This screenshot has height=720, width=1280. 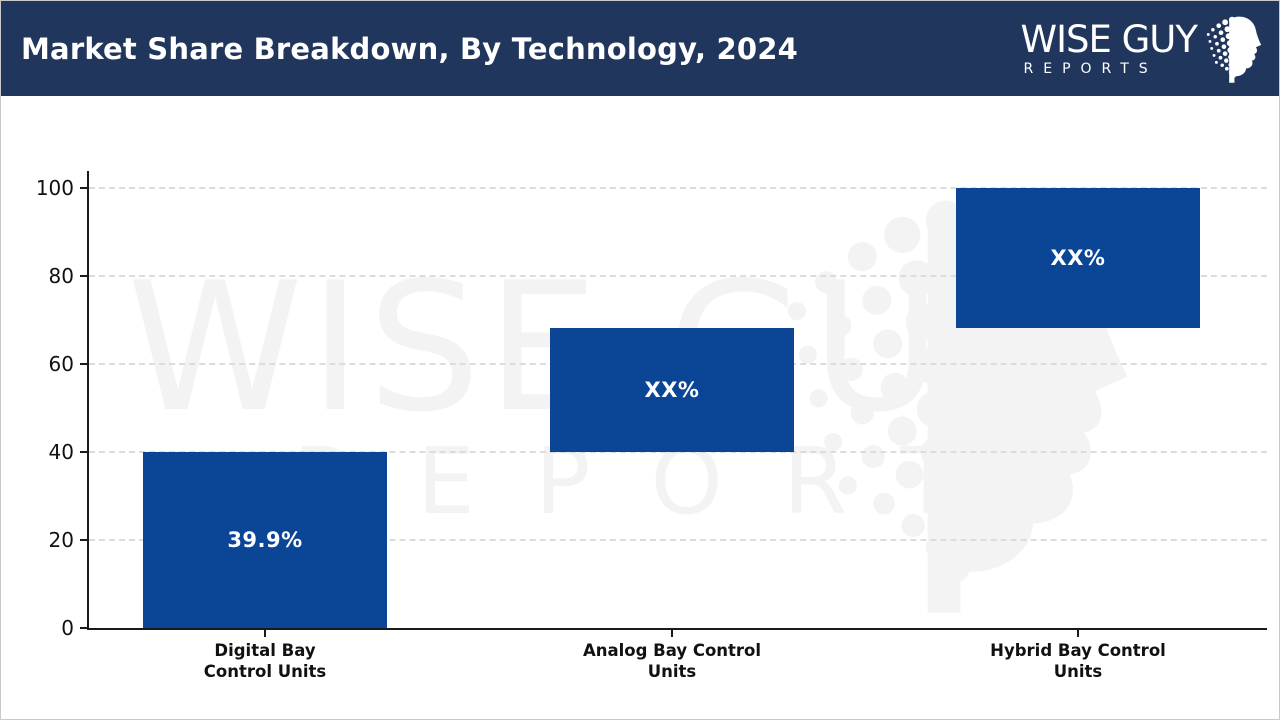 I want to click on y-tick-label-40: 40, so click(x=61, y=452).